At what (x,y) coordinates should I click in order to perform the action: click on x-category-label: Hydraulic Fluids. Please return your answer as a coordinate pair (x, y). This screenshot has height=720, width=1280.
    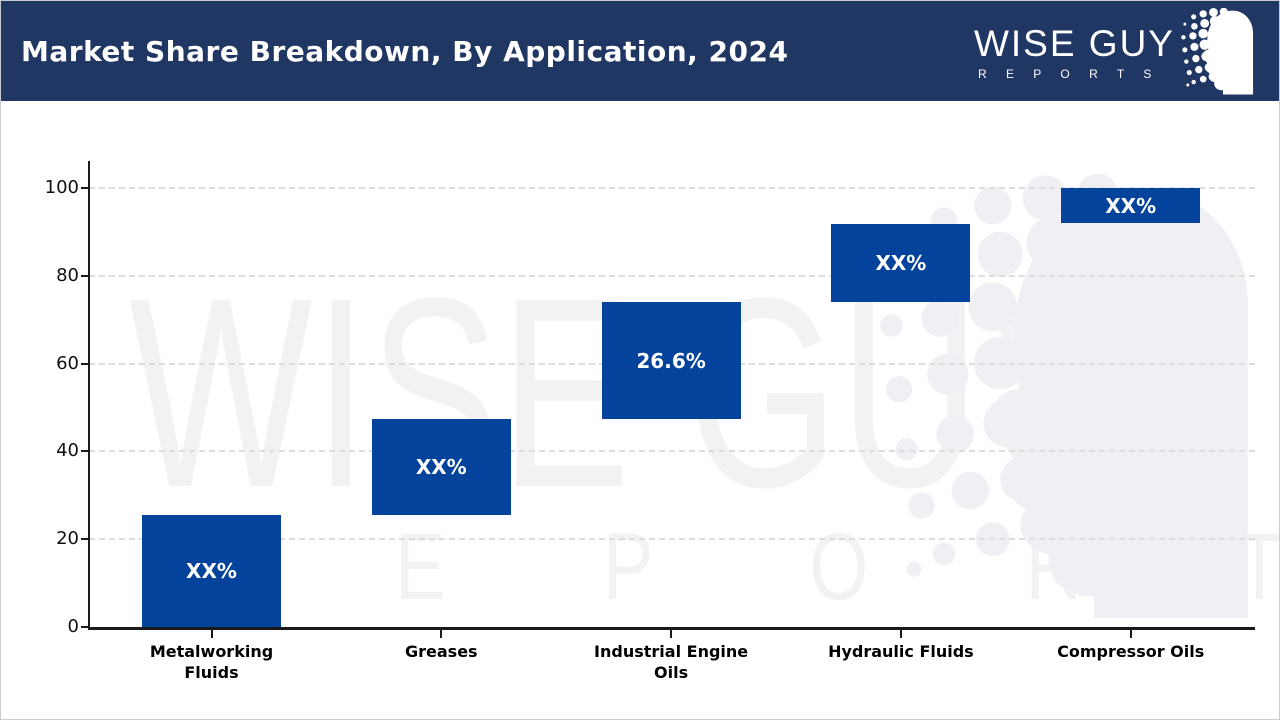
    Looking at the image, I should click on (901, 651).